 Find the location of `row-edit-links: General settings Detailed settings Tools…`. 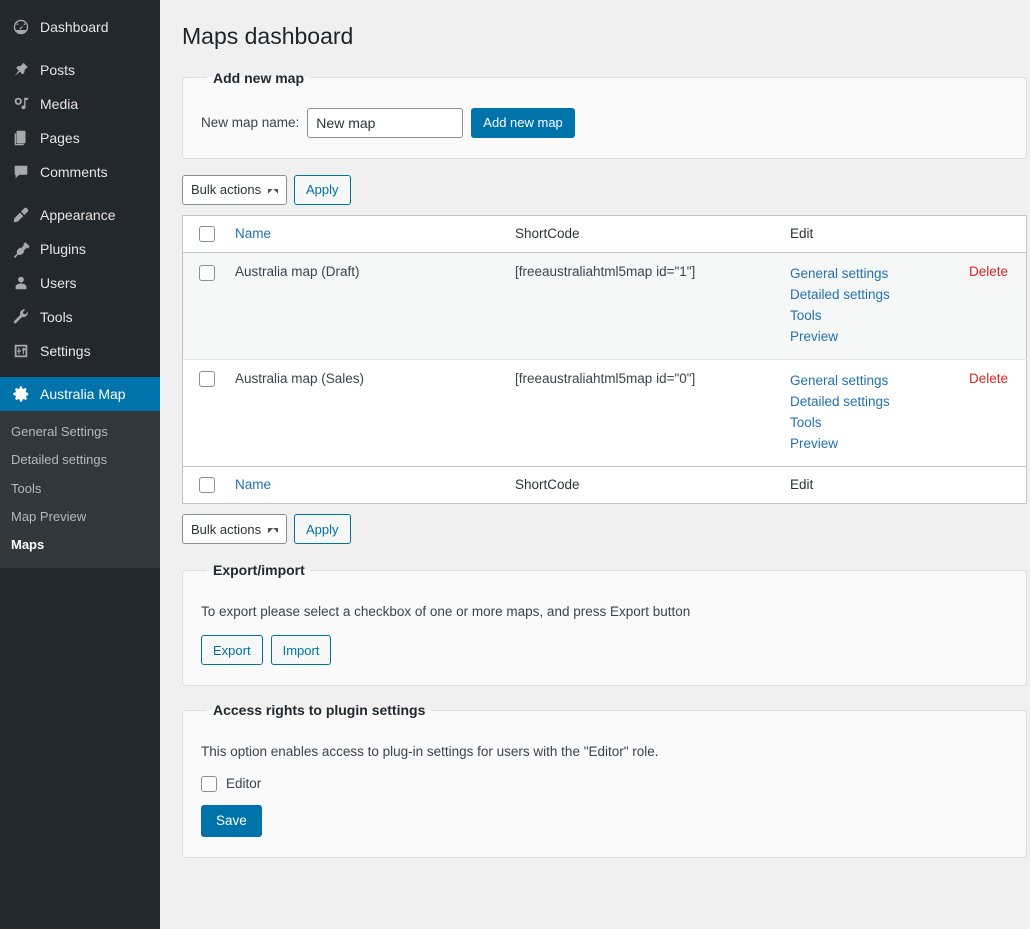

row-edit-links: General settings Detailed settings Tools… is located at coordinates (859, 413).